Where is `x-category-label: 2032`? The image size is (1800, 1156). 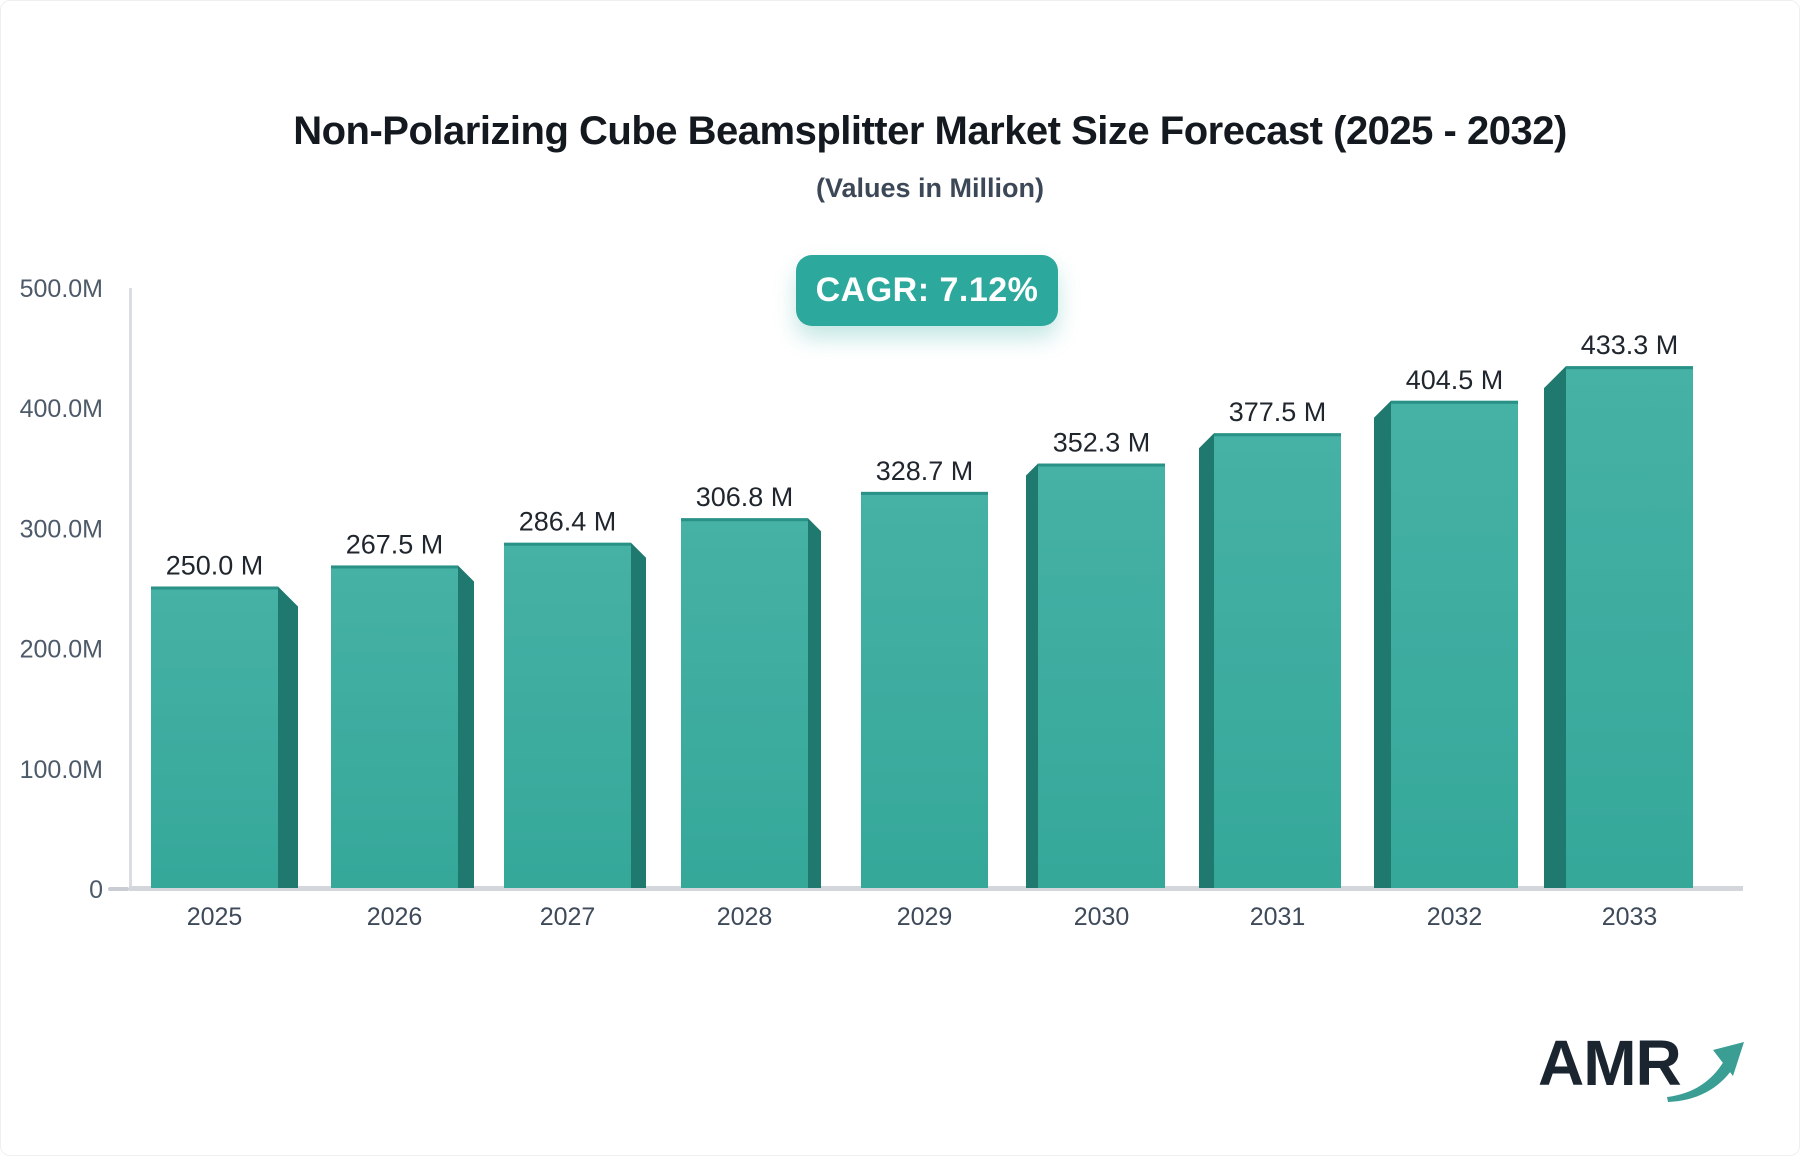 x-category-label: 2032 is located at coordinates (1455, 917).